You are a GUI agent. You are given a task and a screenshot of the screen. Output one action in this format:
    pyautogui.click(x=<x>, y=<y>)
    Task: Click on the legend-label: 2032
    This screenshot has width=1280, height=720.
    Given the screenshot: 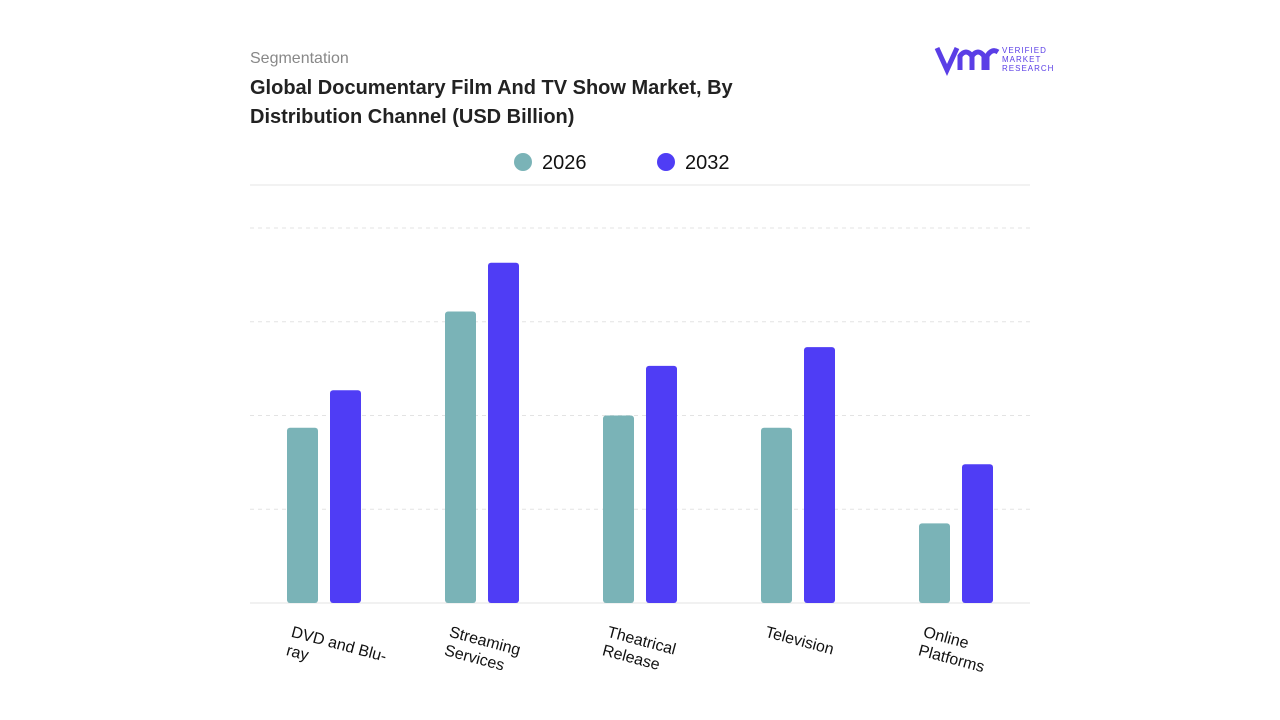 What is the action you would take?
    pyautogui.click(x=707, y=163)
    